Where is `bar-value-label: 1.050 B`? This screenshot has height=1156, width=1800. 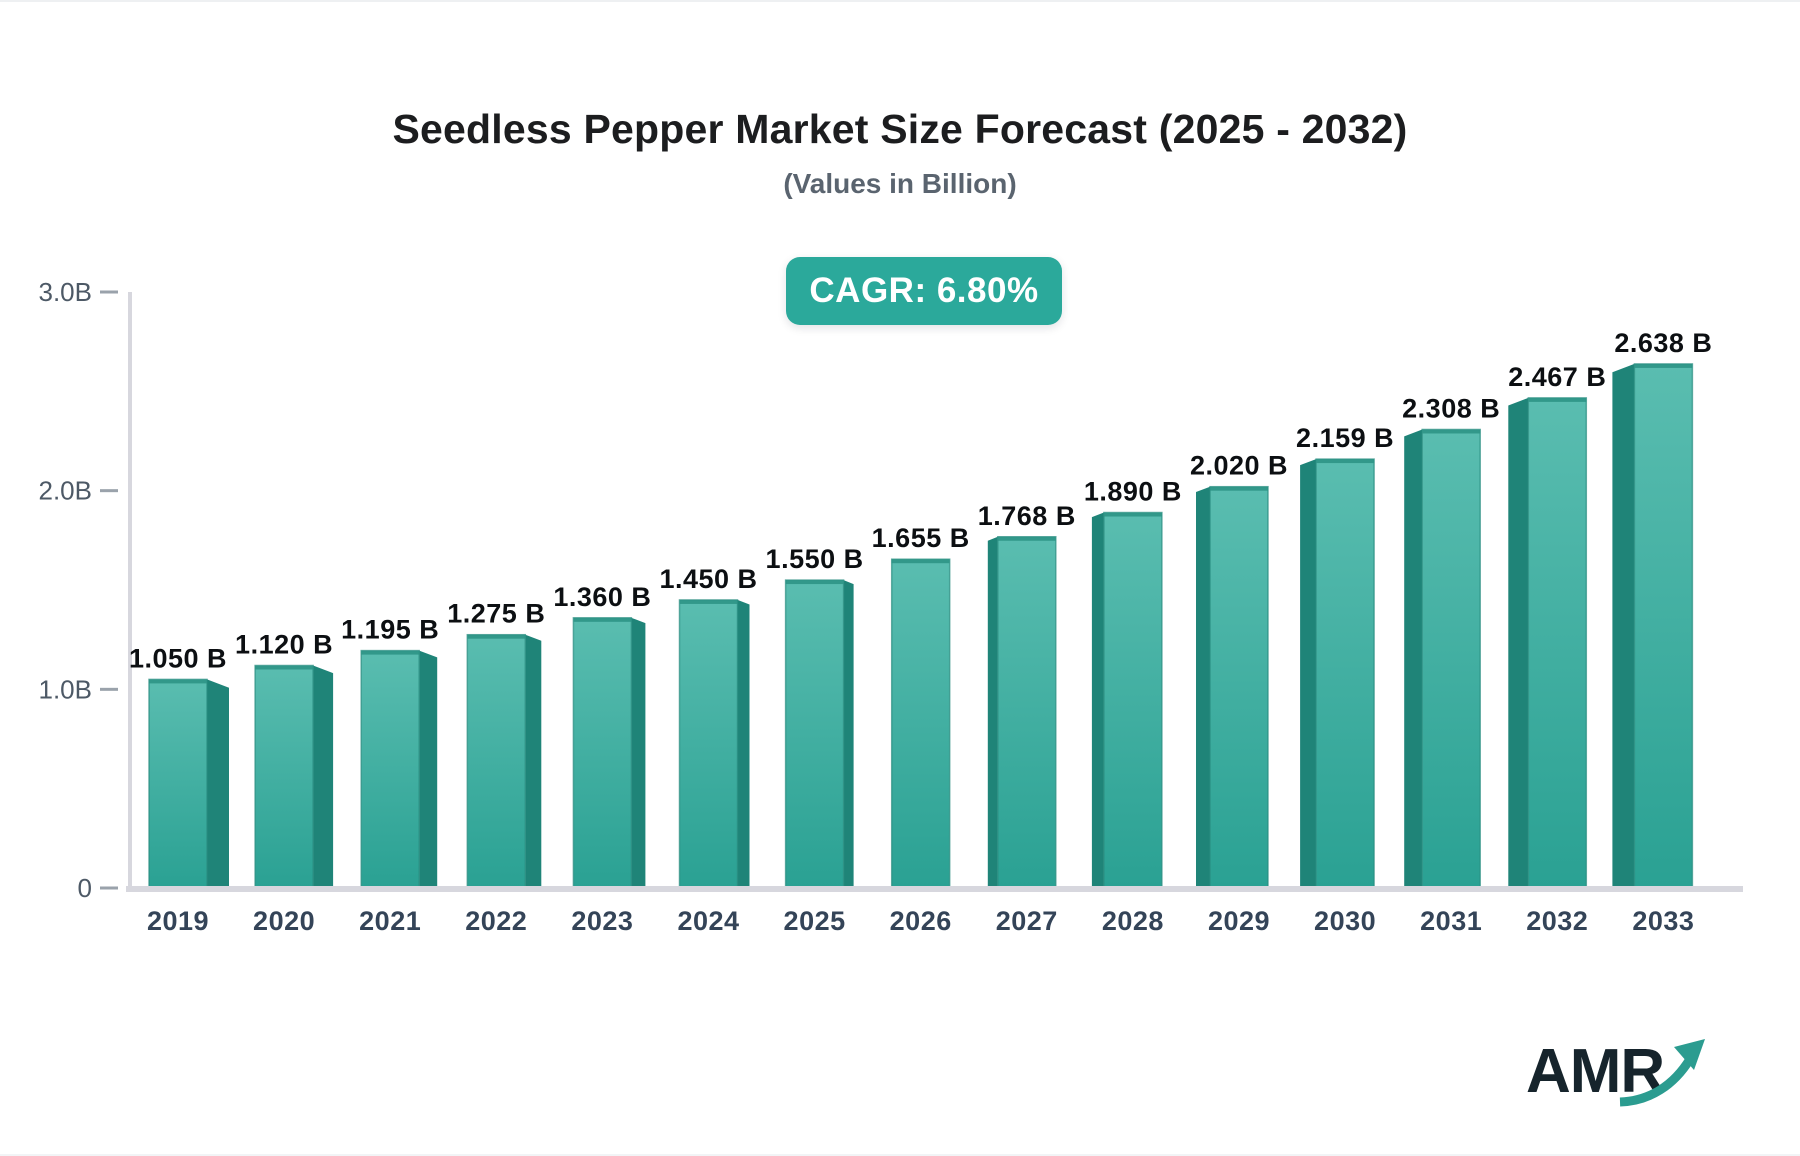 bar-value-label: 1.050 B is located at coordinates (178, 658).